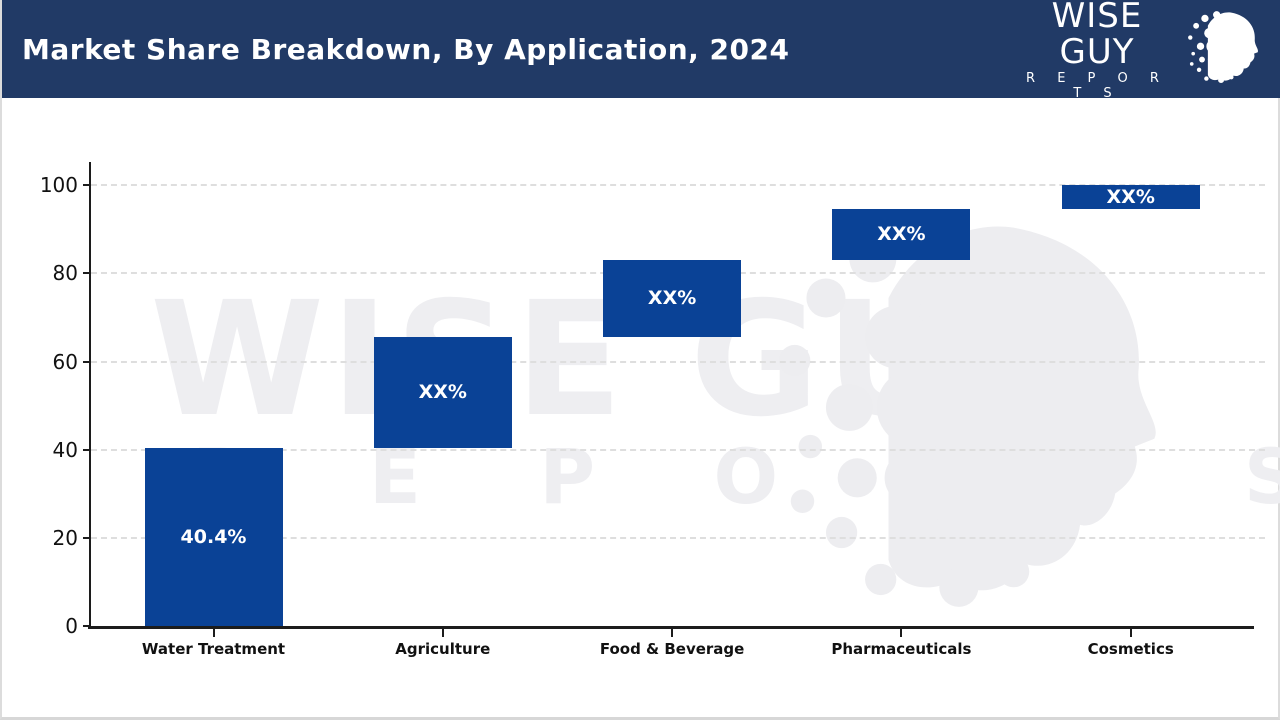  What do you see at coordinates (672, 649) in the screenshot?
I see `x-tick-label-2: Food & Beverage` at bounding box center [672, 649].